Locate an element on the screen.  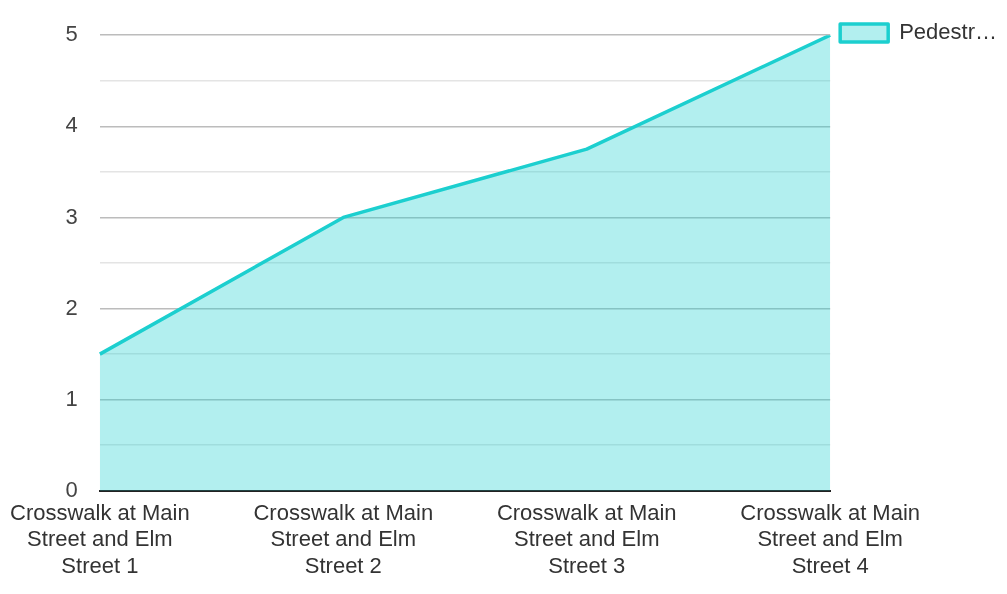
y-tick-label: 3 is located at coordinates (71, 216).